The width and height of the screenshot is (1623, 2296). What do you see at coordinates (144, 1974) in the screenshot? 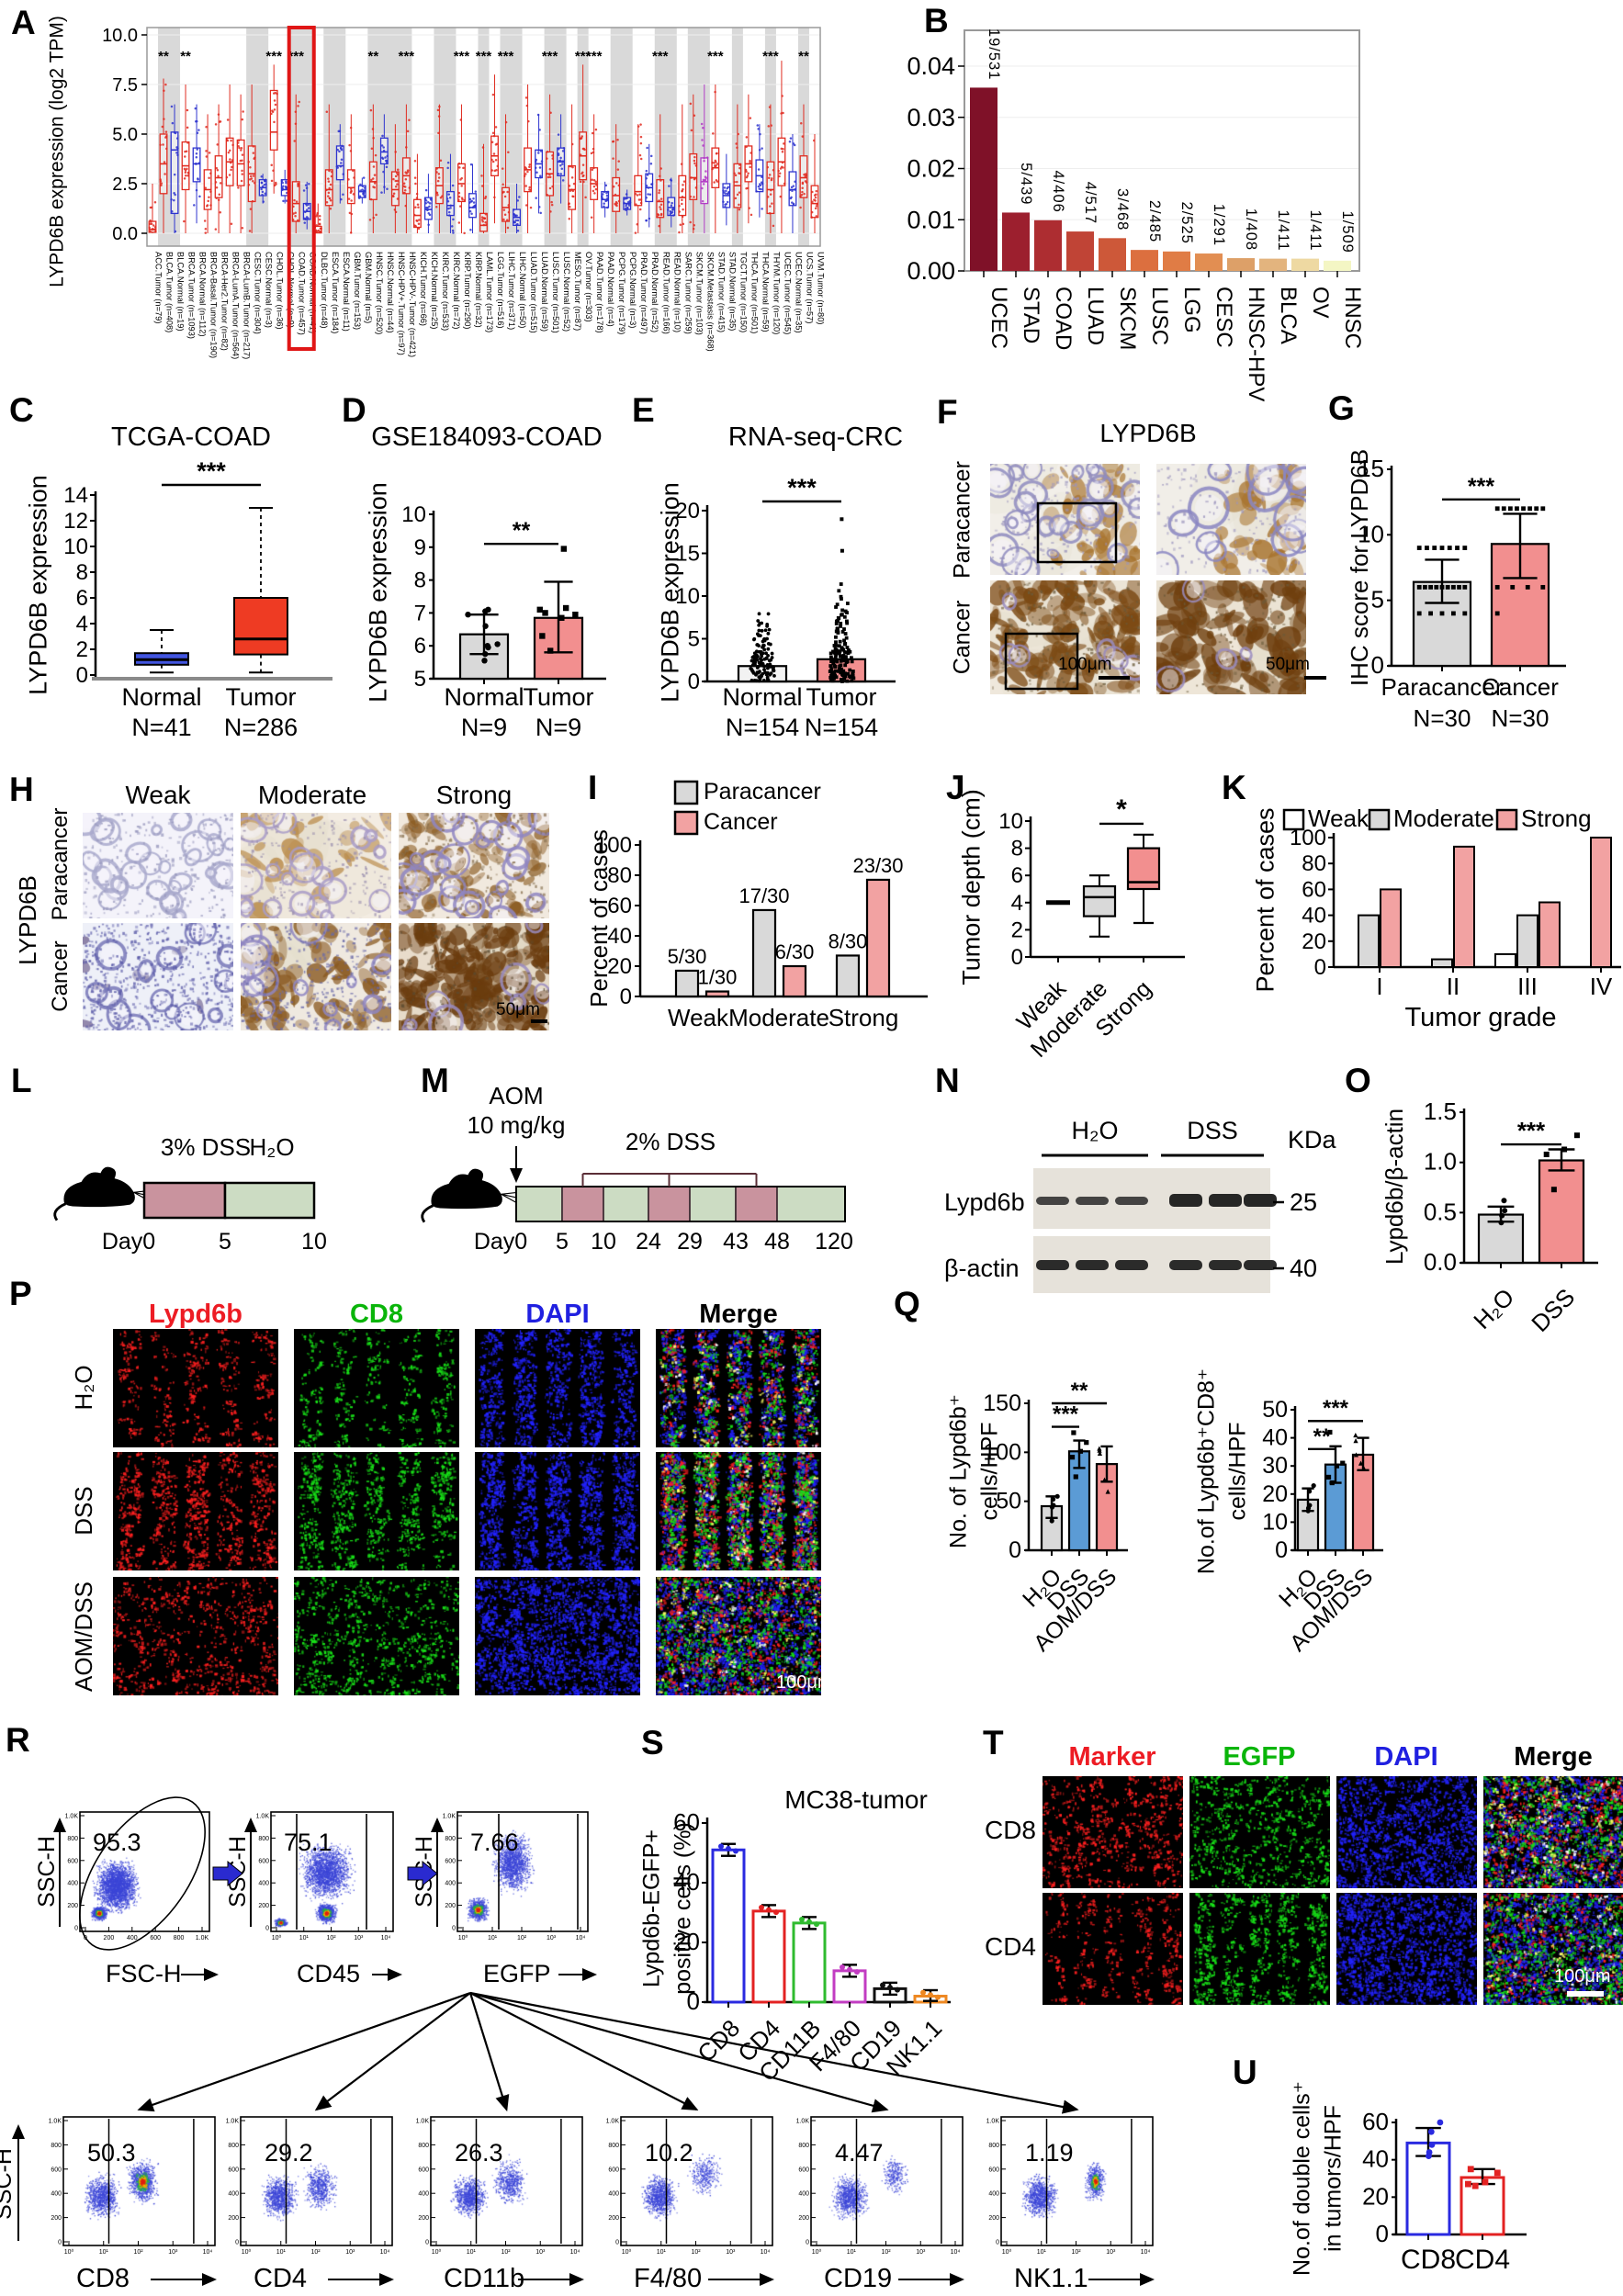
I see `r-x-axis-name: FSC-H` at bounding box center [144, 1974].